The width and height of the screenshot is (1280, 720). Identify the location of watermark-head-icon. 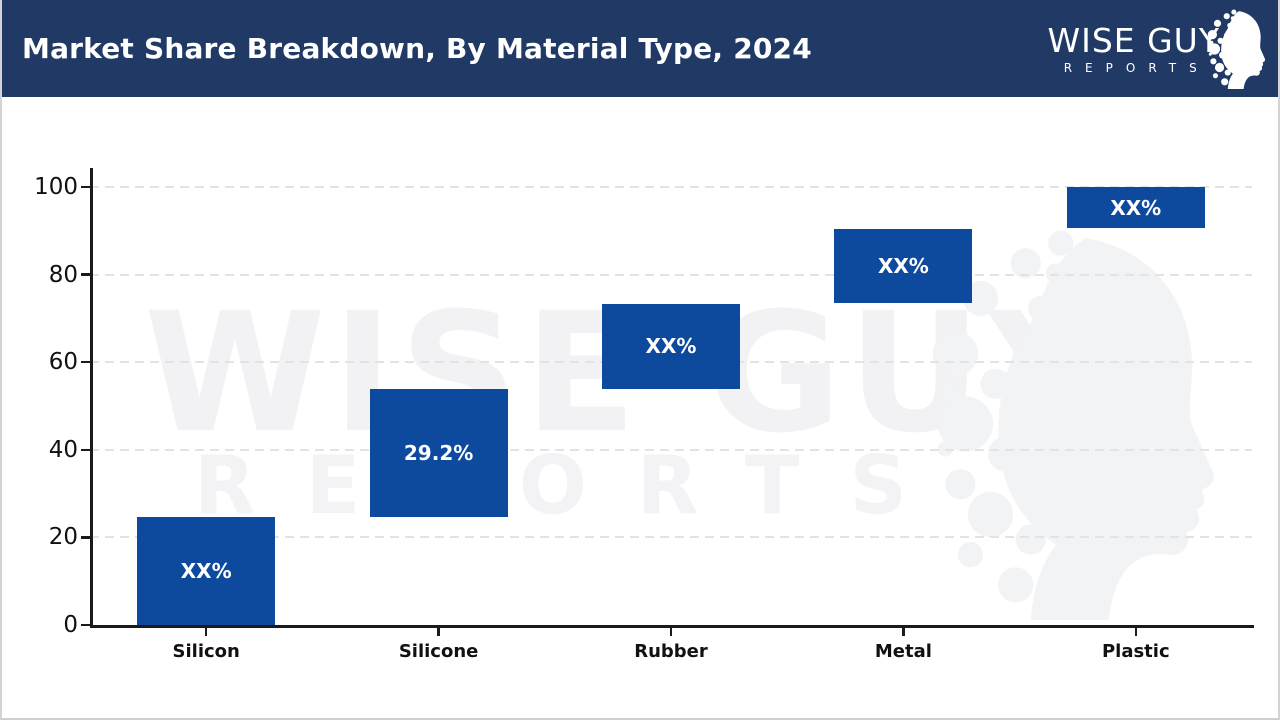
(1073, 425).